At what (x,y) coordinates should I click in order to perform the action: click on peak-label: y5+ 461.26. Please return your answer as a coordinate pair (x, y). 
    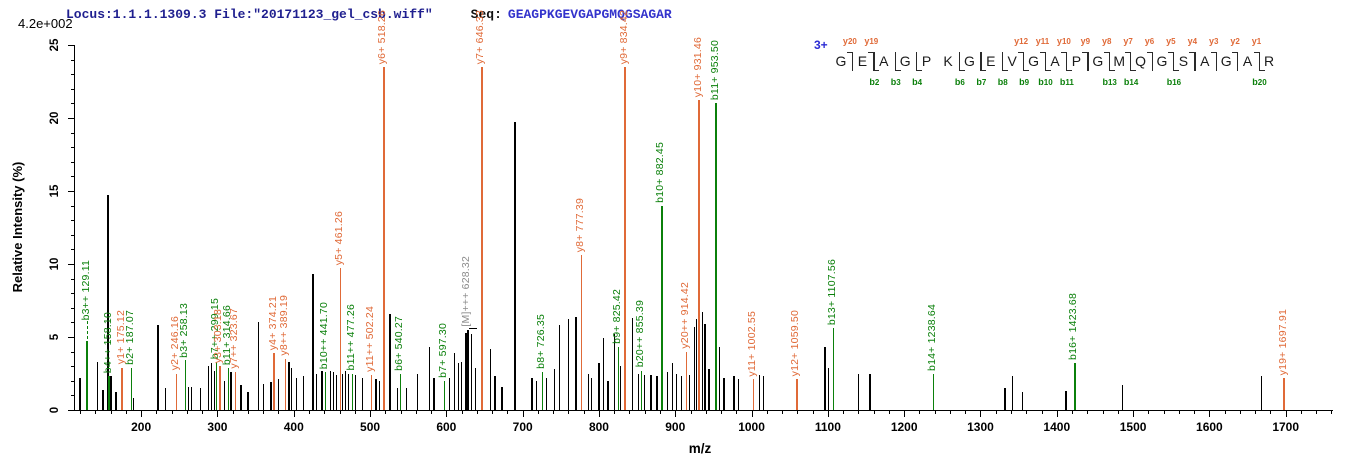
    Looking at the image, I should click on (338, 238).